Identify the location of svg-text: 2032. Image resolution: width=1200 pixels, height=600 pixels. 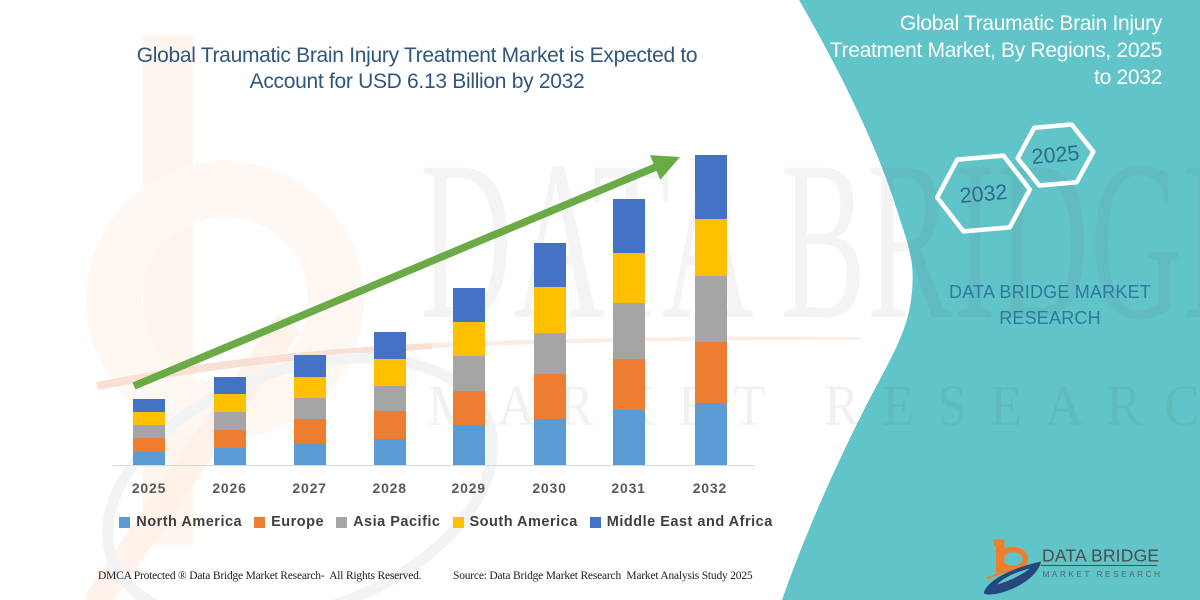
(984, 194).